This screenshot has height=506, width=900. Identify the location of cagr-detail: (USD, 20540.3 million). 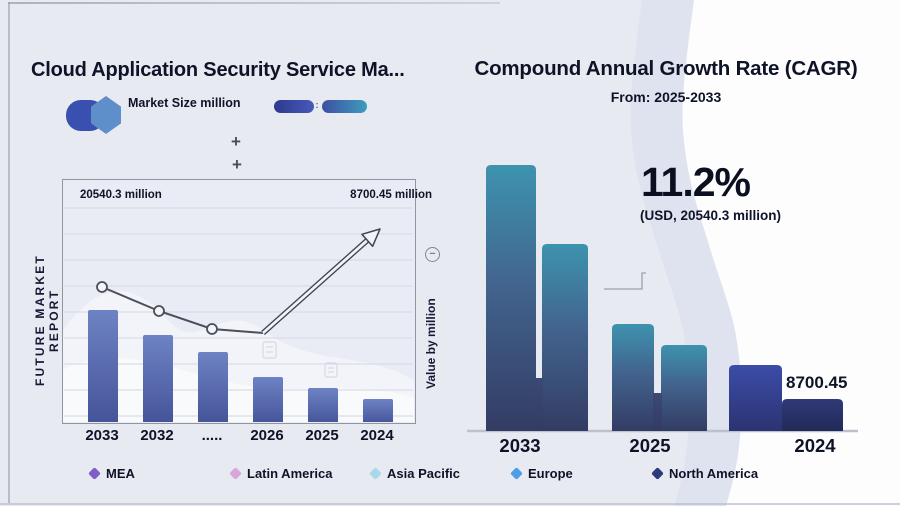
(711, 215).